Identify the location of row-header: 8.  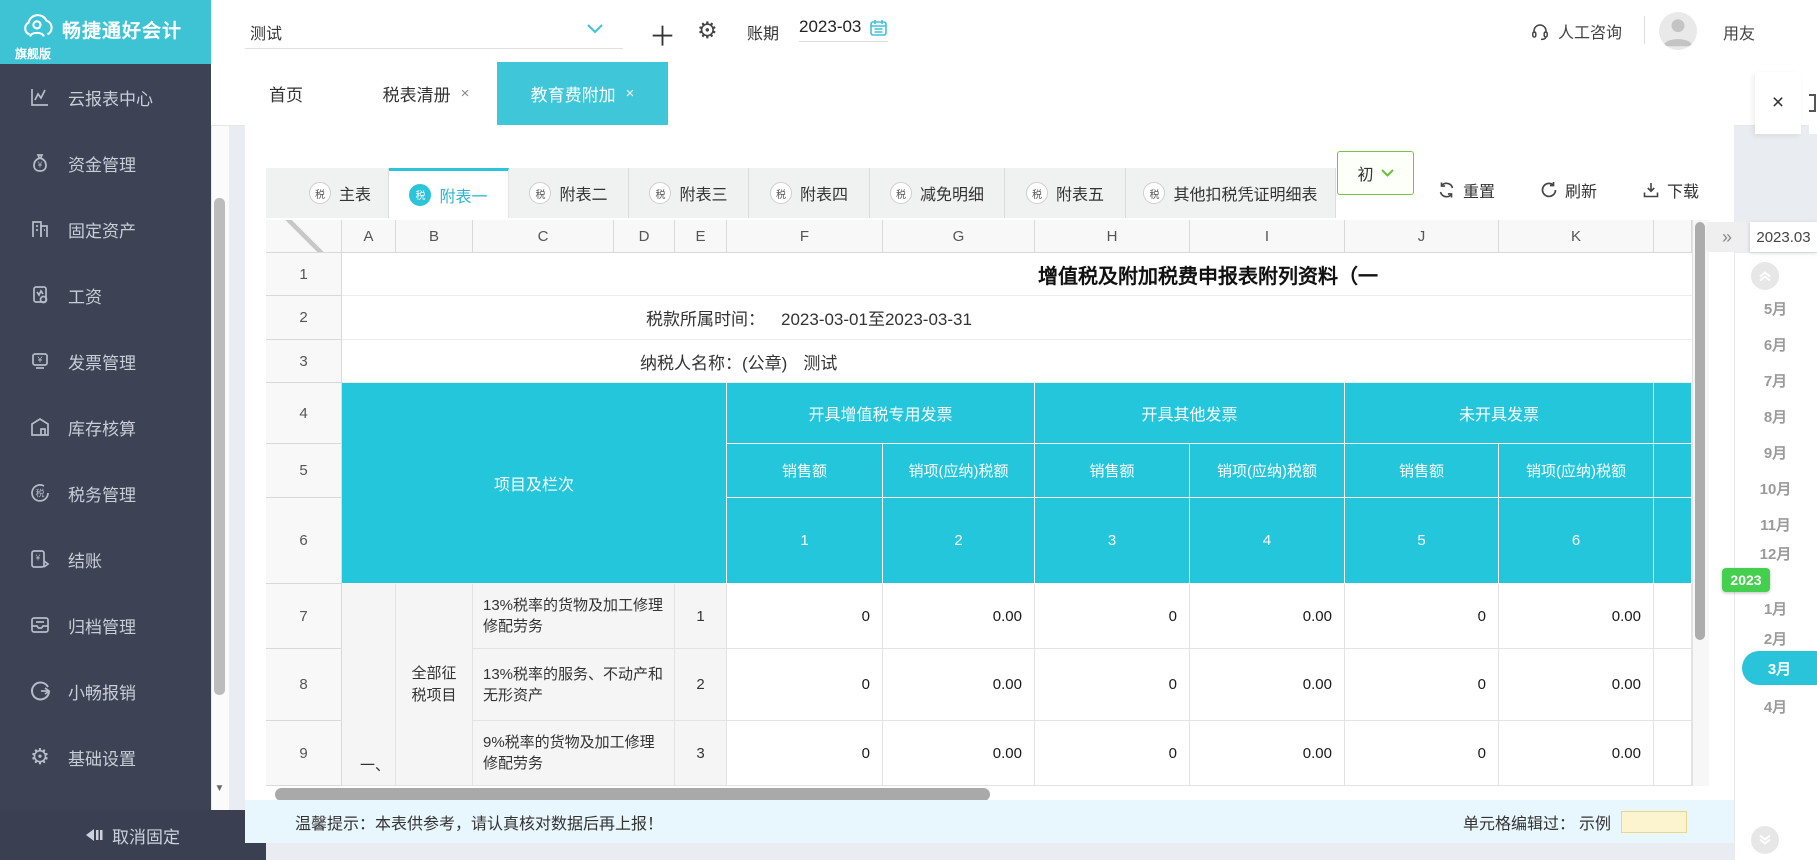
(304, 685).